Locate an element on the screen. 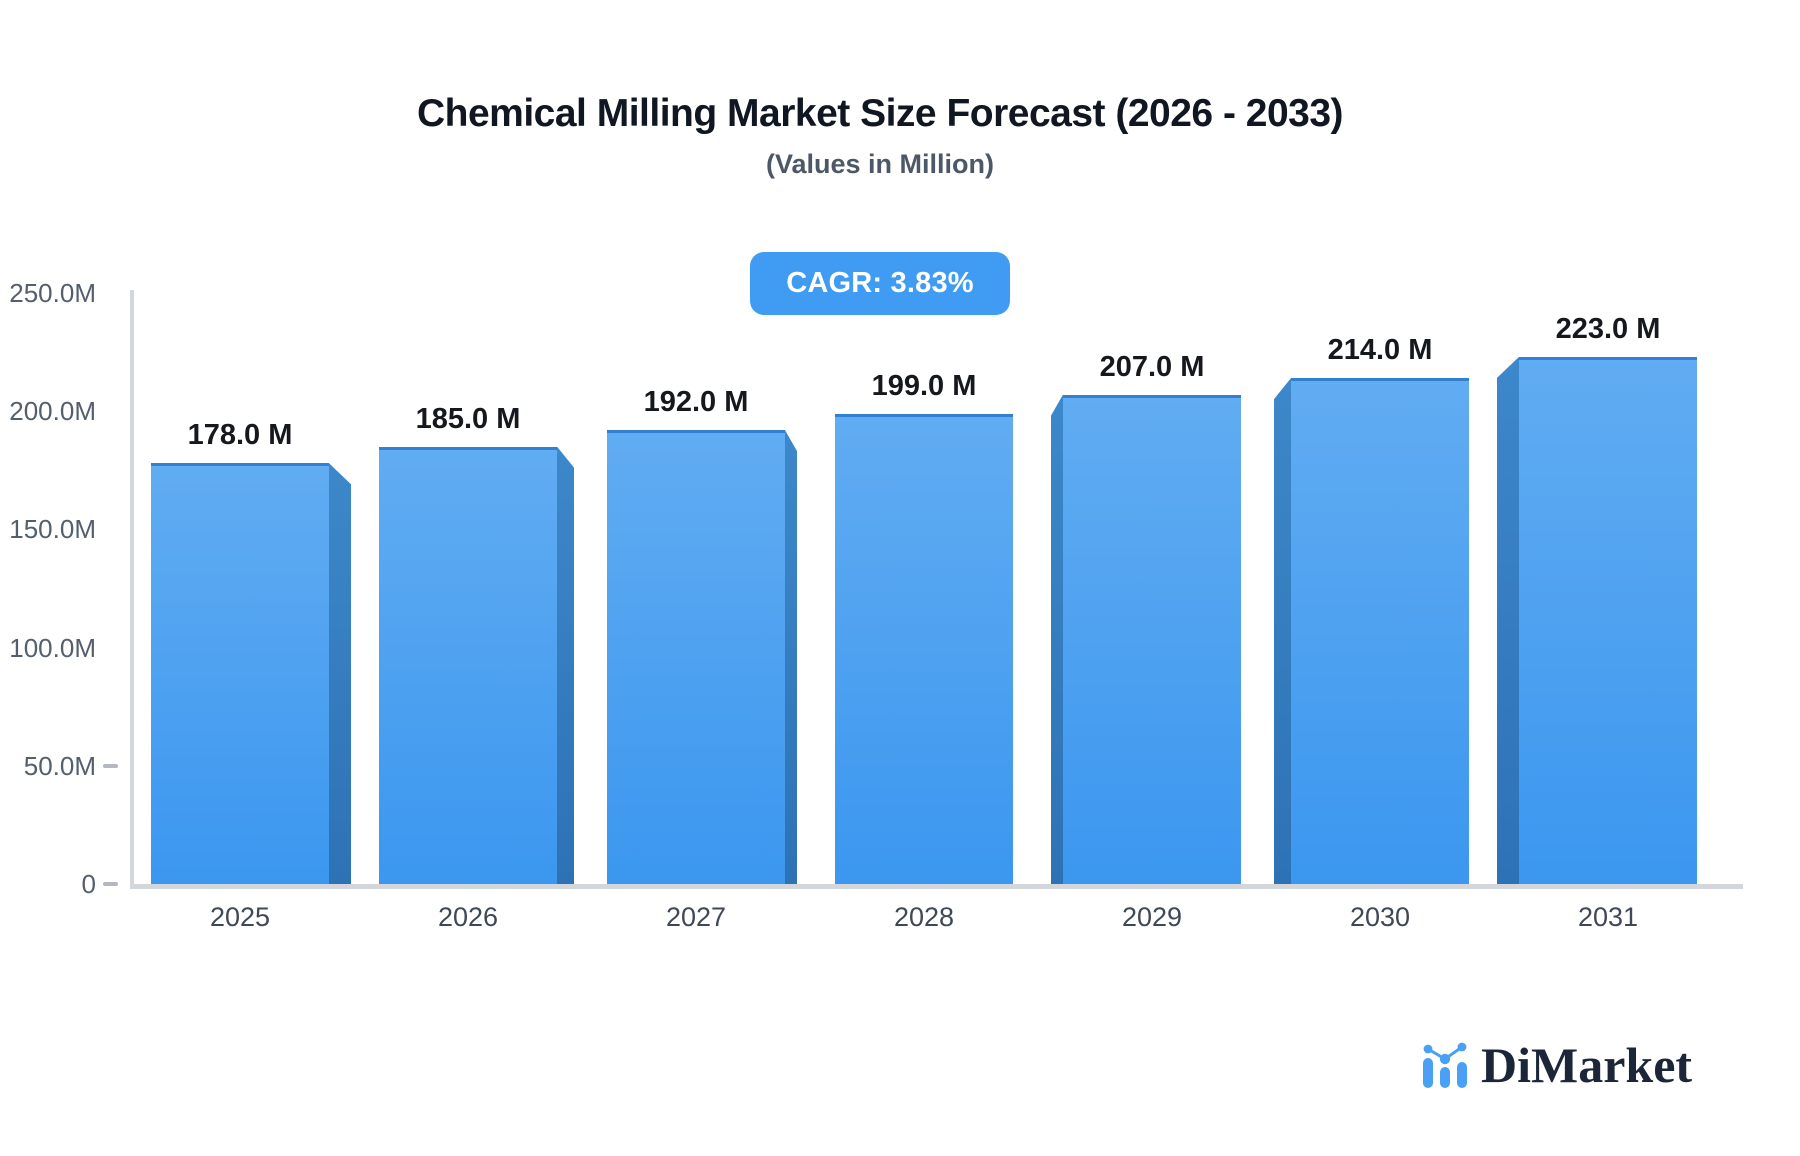  y-tick-label: 250.0M is located at coordinates (52, 293).